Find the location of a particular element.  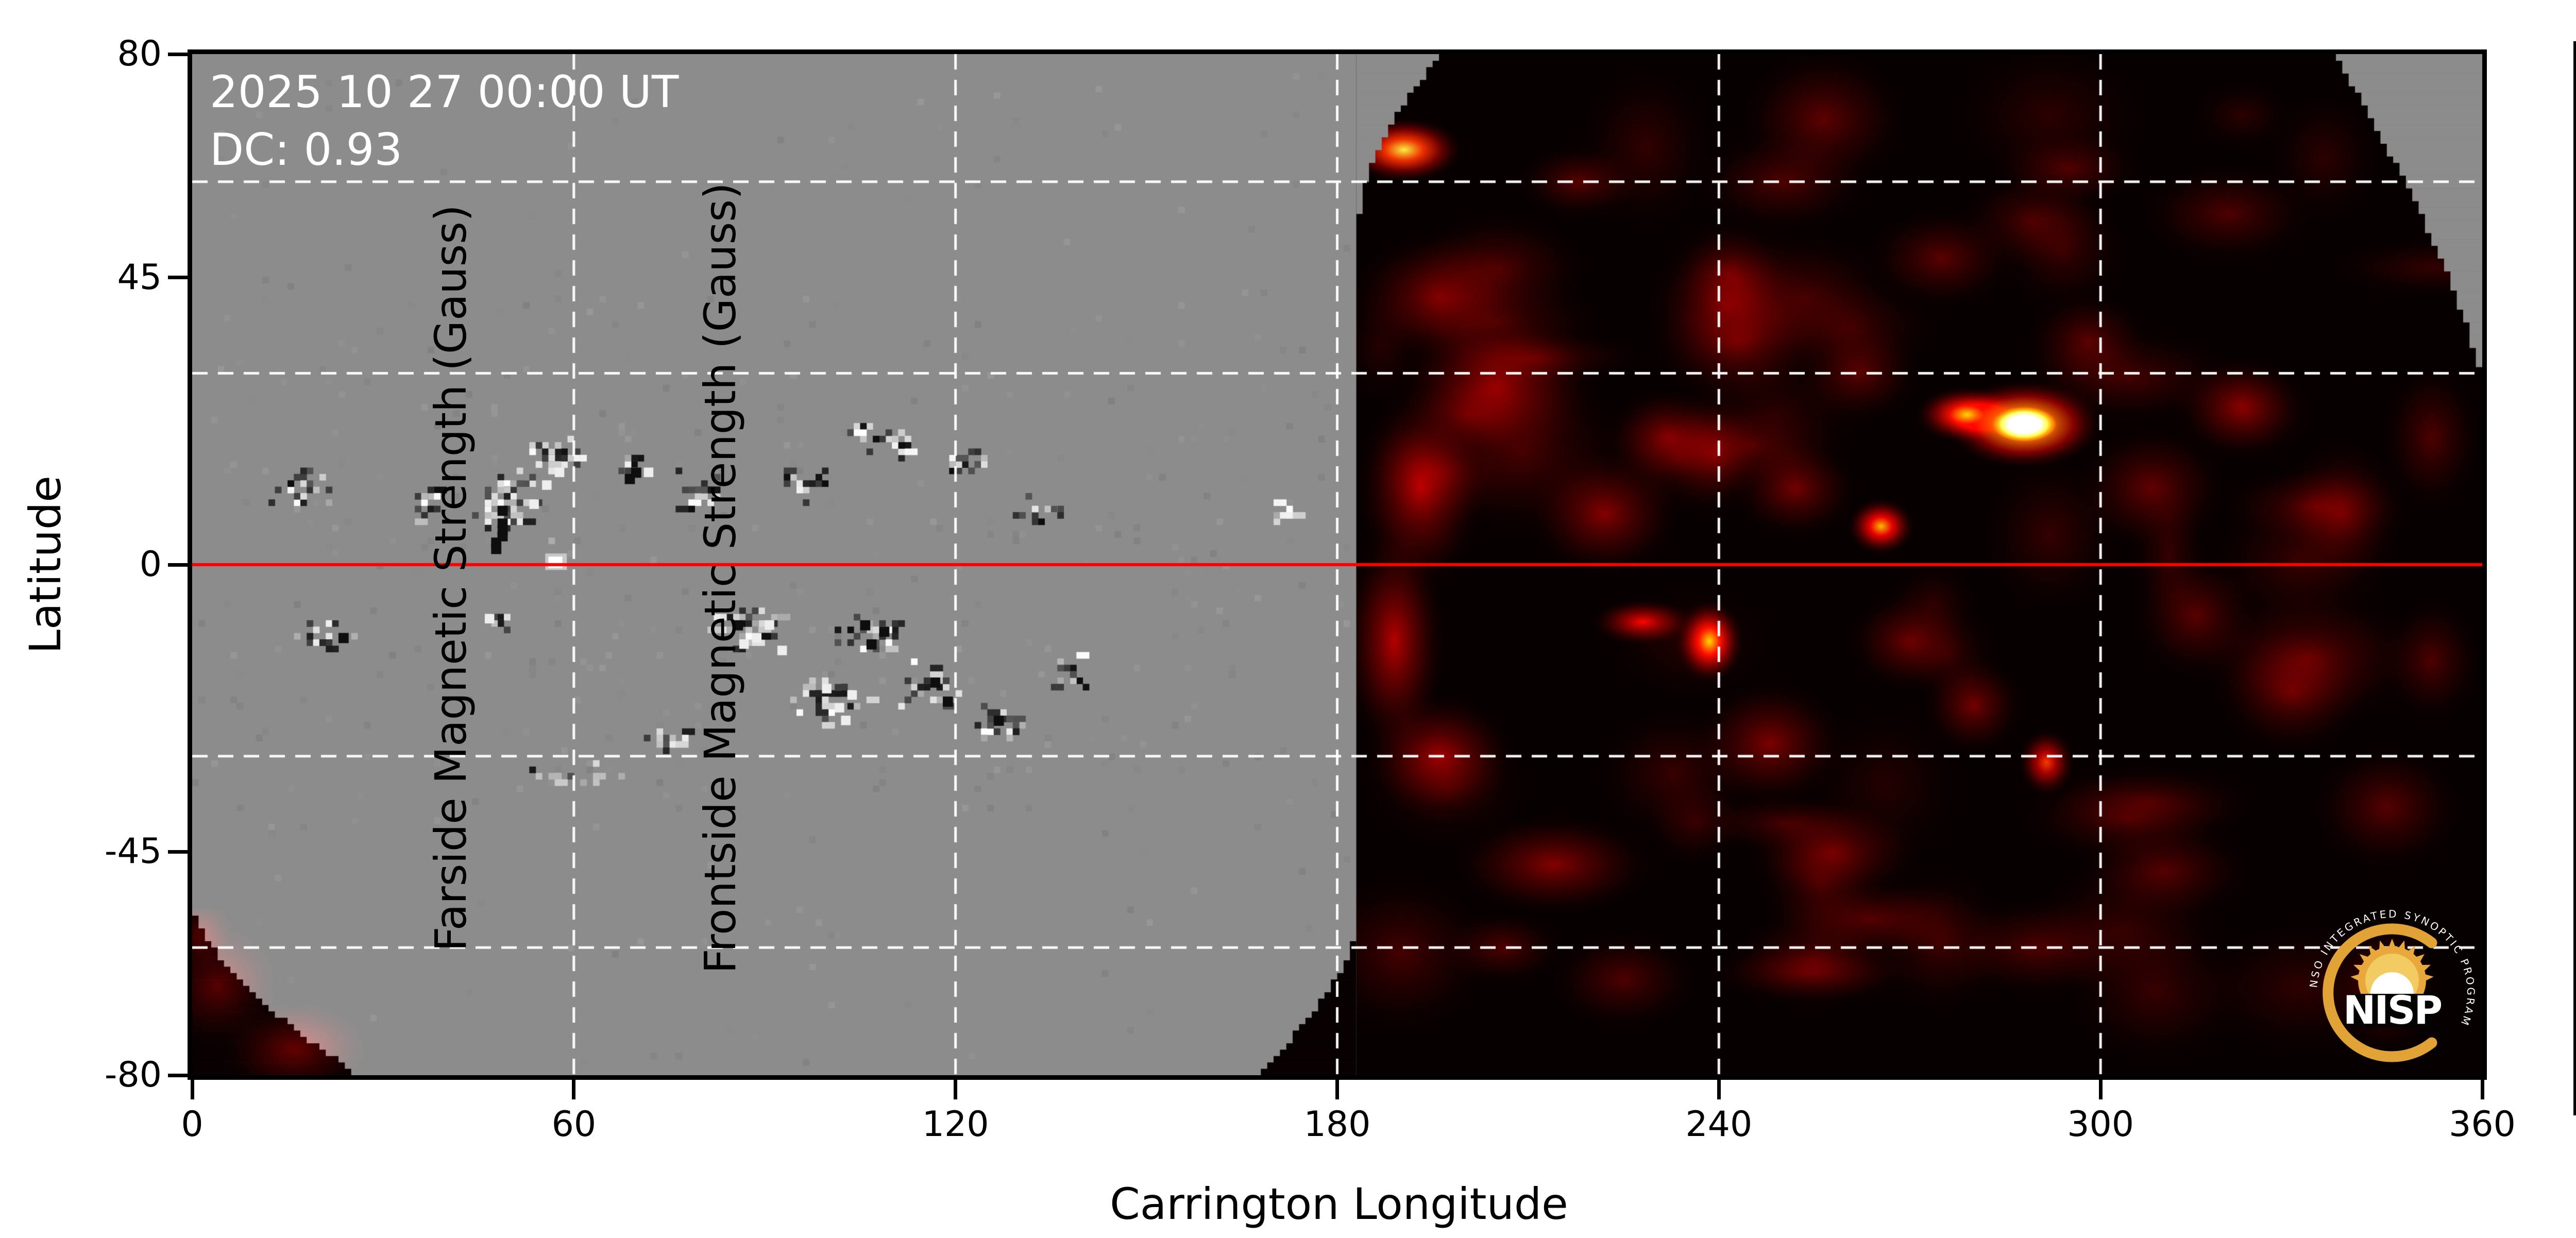

x-tick-label: 180 is located at coordinates (1337, 1124).